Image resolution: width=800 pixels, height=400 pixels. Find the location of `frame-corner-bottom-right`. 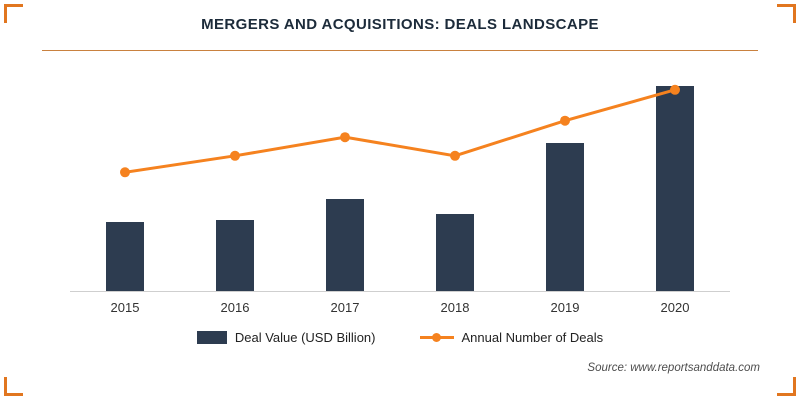

frame-corner-bottom-right is located at coordinates (786, 386).